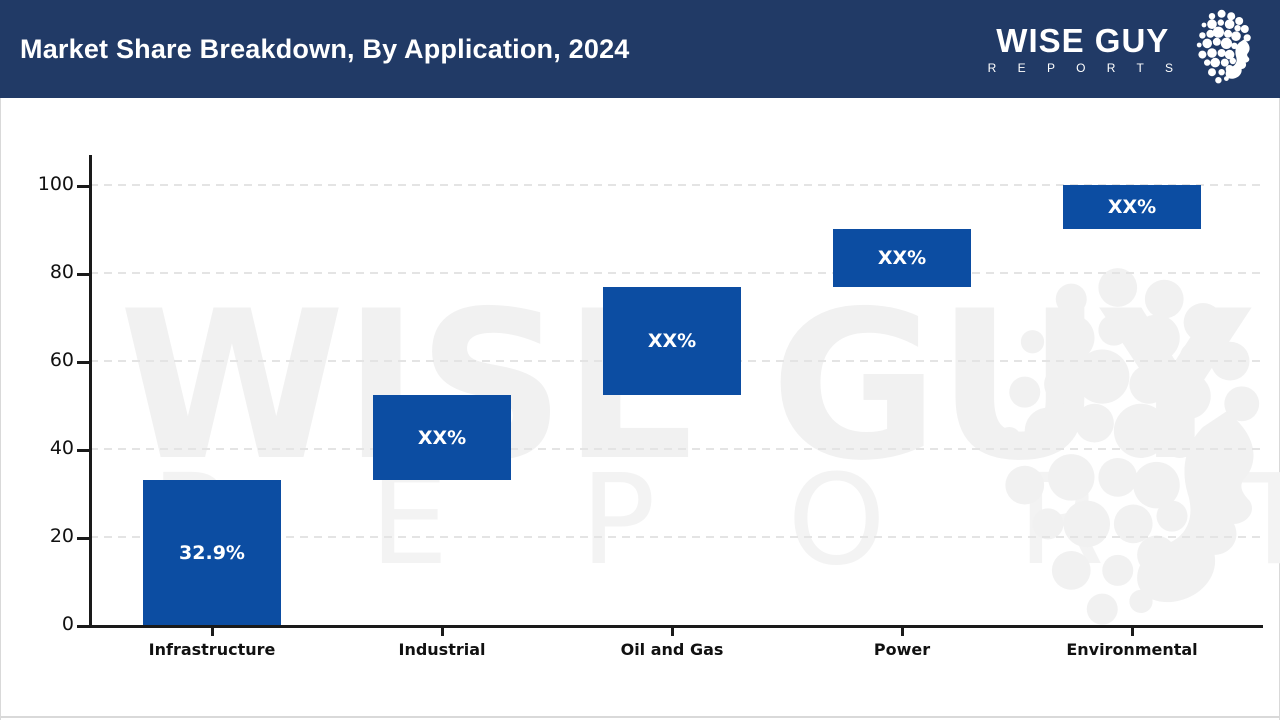  I want to click on brand-name: WISE GUY, so click(1083, 40).